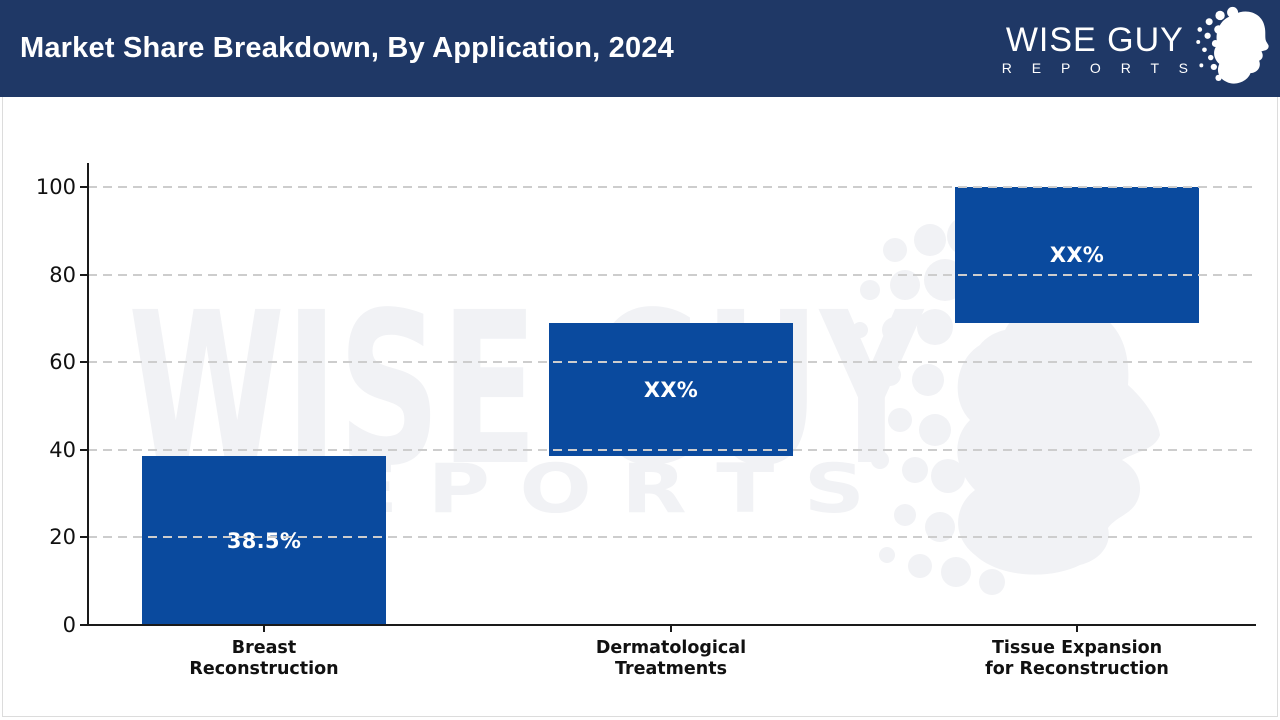  I want to click on bar-value-label-2: XX%, so click(671, 389).